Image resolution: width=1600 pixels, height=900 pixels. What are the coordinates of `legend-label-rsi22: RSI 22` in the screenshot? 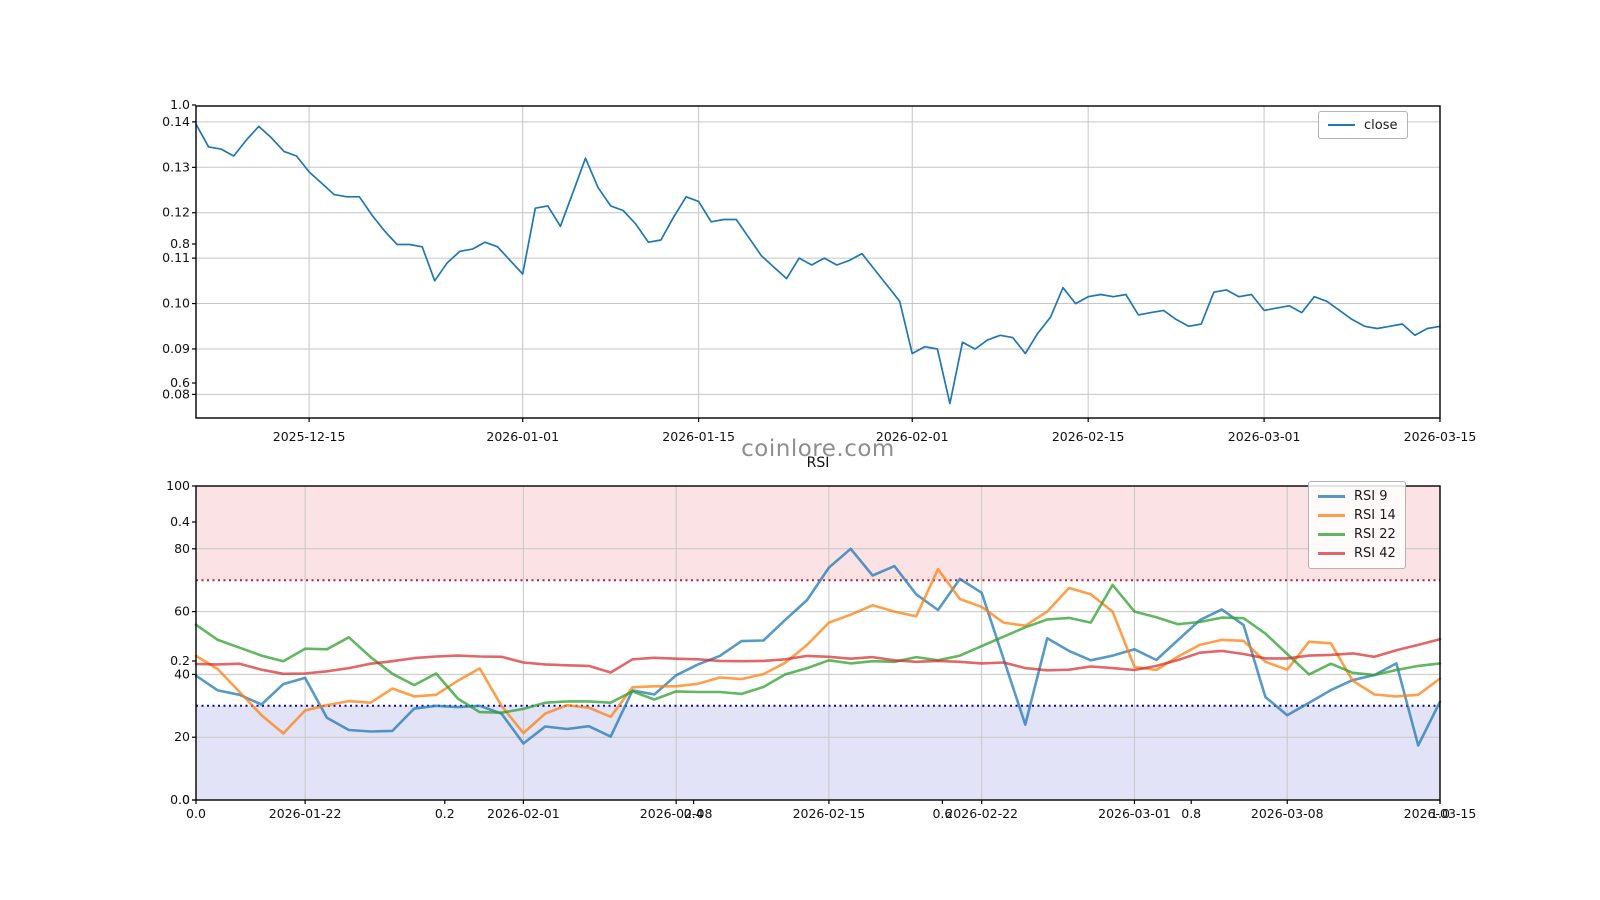 It's located at (1375, 534).